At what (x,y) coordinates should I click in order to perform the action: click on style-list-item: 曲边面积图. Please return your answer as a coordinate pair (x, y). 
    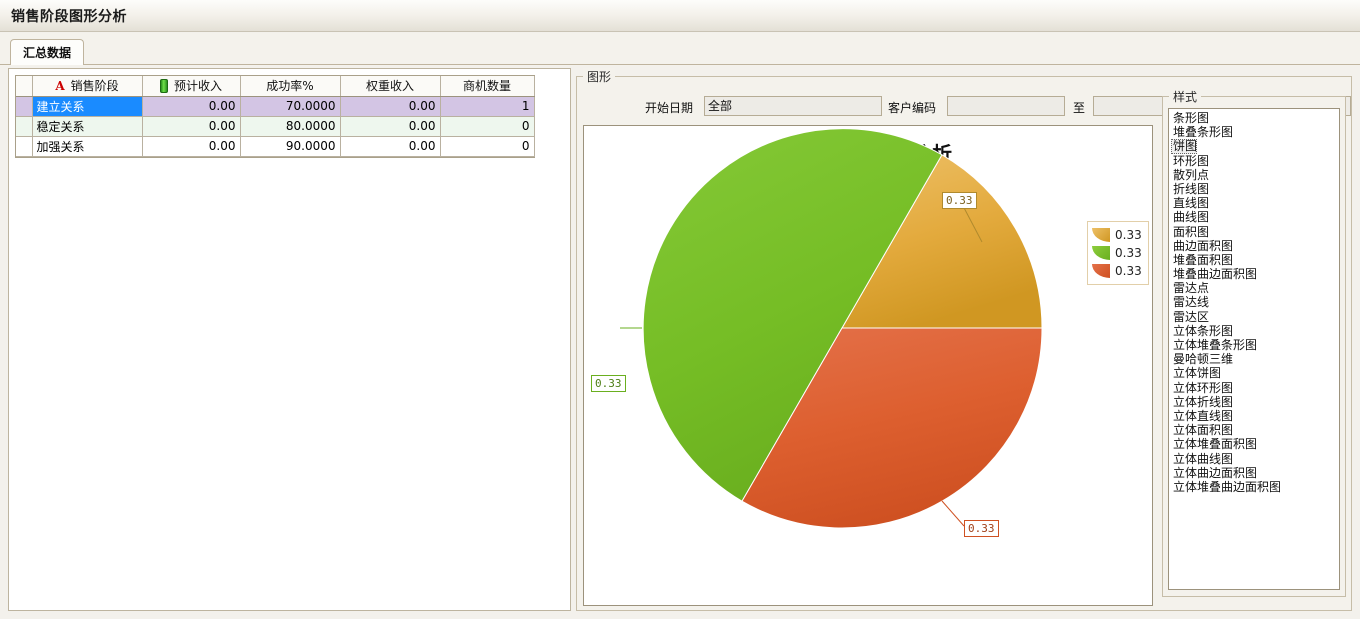
    Looking at the image, I should click on (1203, 245).